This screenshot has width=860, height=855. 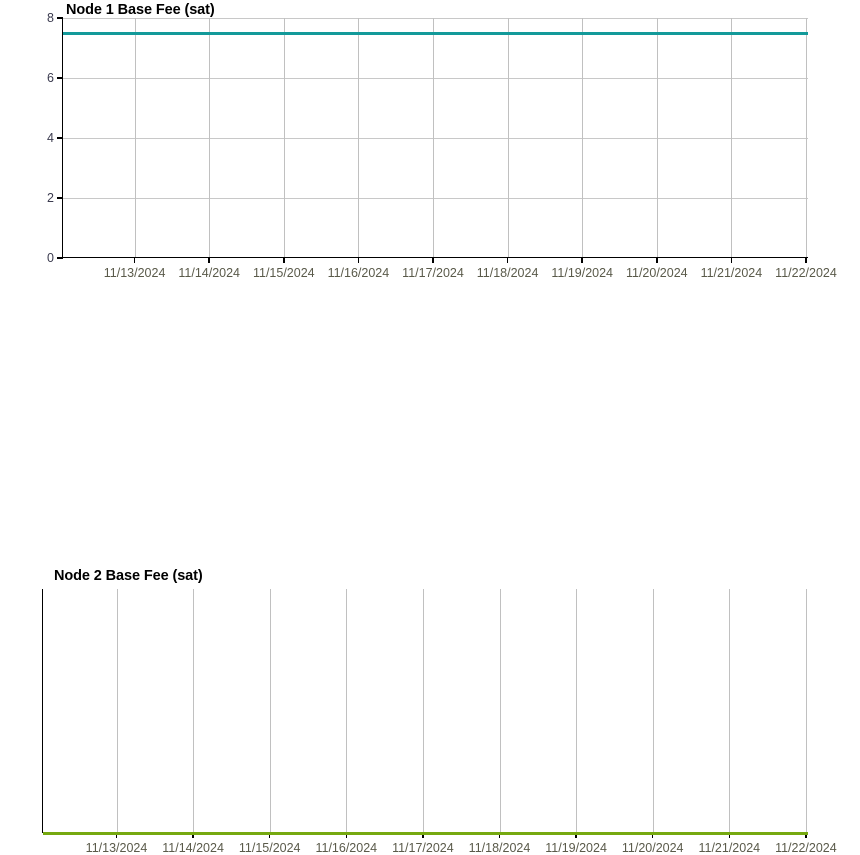 I want to click on y-axis-label: 4, so click(x=50, y=138).